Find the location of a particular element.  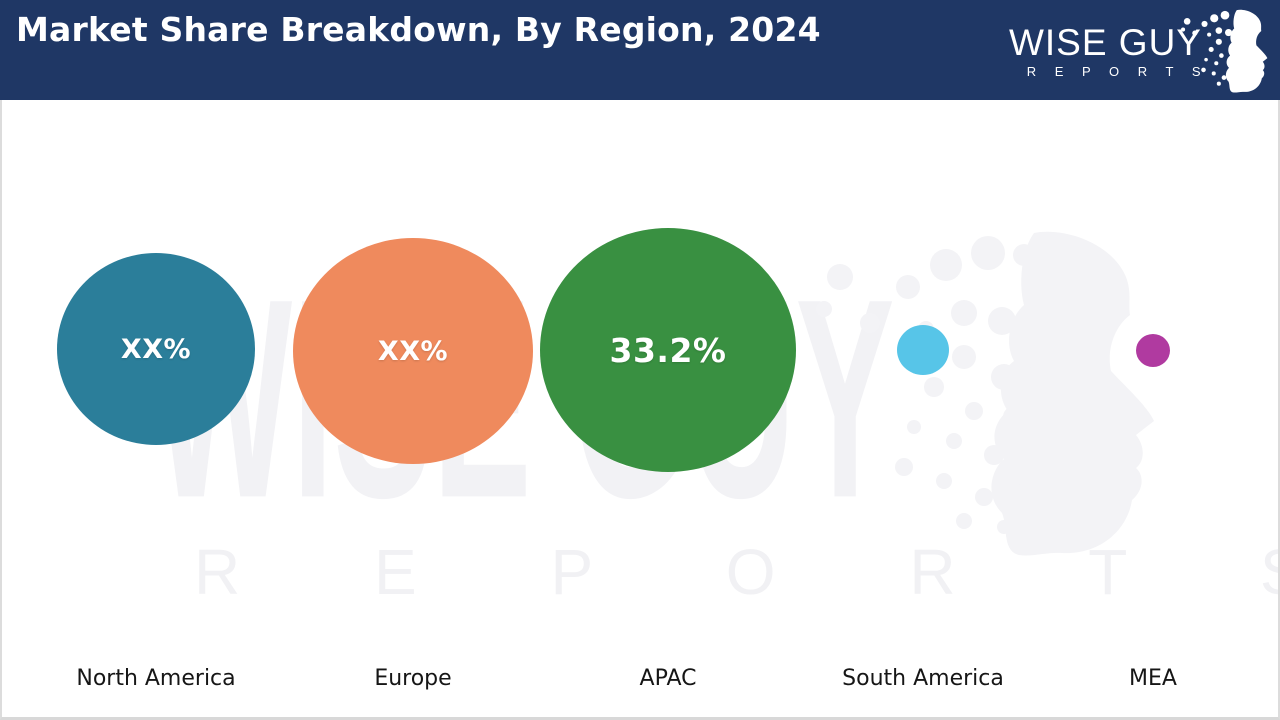

bubble-apac: 33.2% is located at coordinates (668, 350).